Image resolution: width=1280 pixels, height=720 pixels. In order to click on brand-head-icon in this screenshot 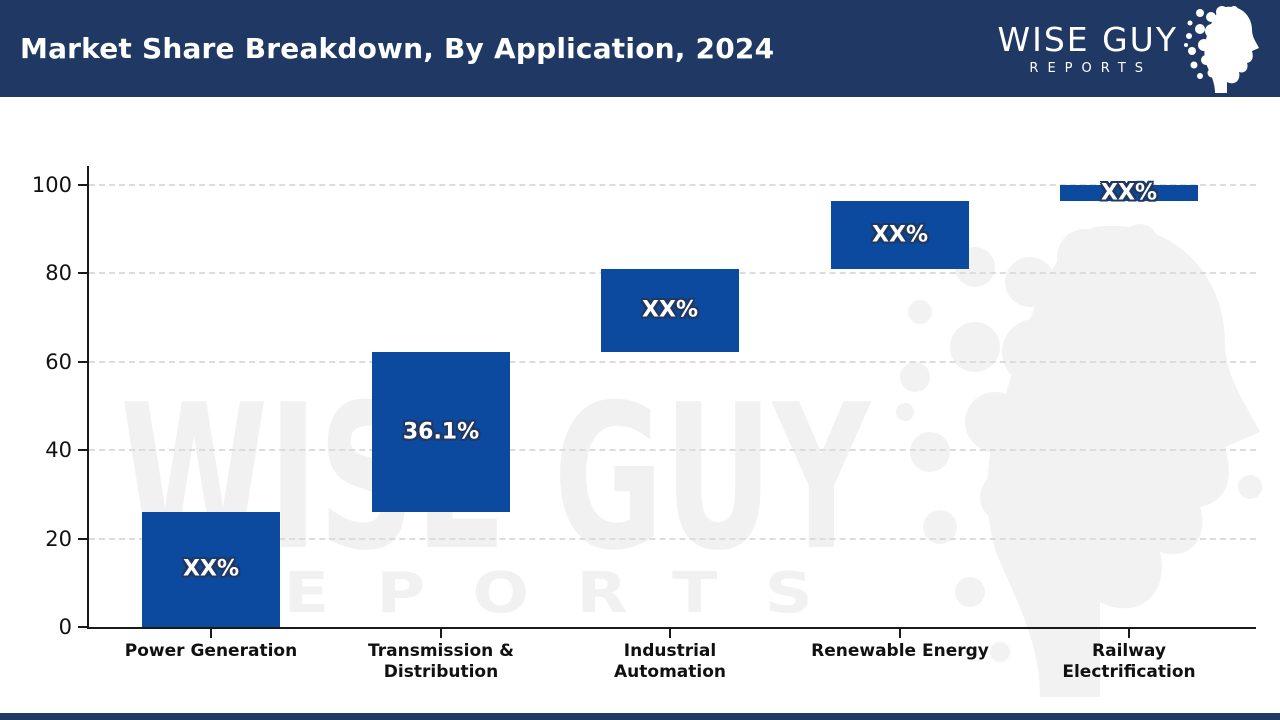, I will do `click(1221, 49)`.